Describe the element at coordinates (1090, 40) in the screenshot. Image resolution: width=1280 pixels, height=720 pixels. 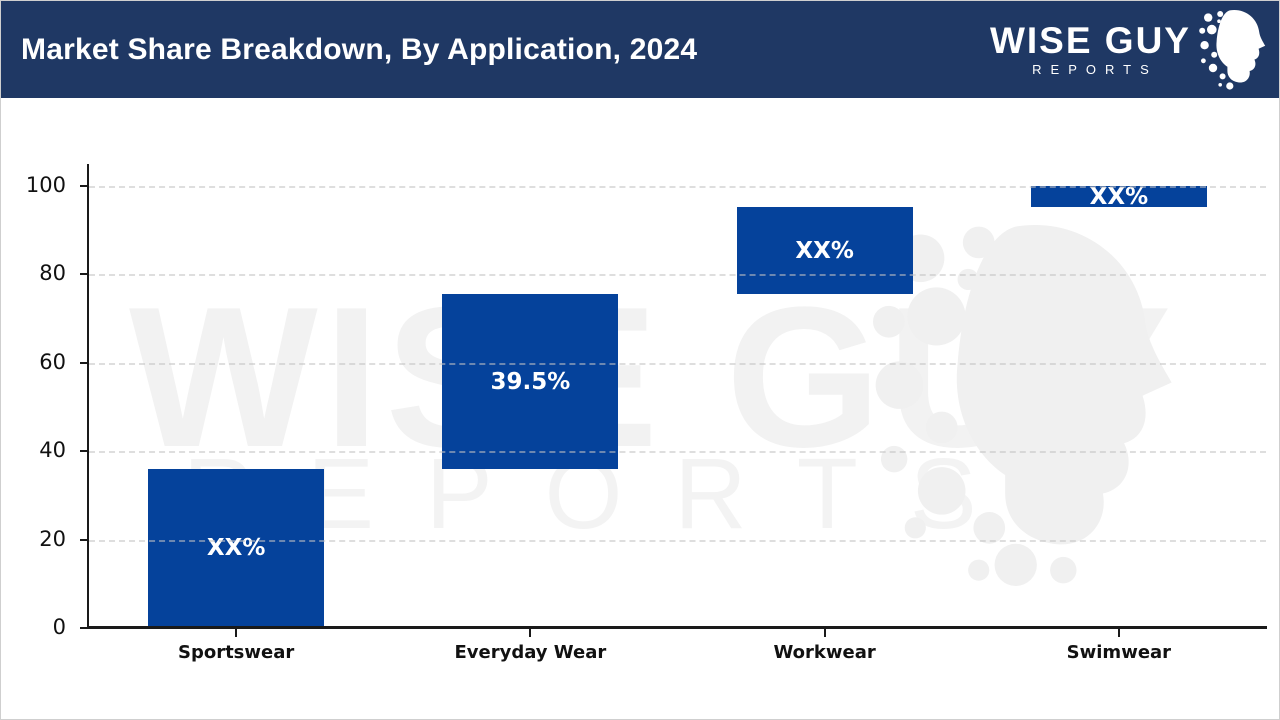
I see `logo-wordmark: WISE GUY` at that location.